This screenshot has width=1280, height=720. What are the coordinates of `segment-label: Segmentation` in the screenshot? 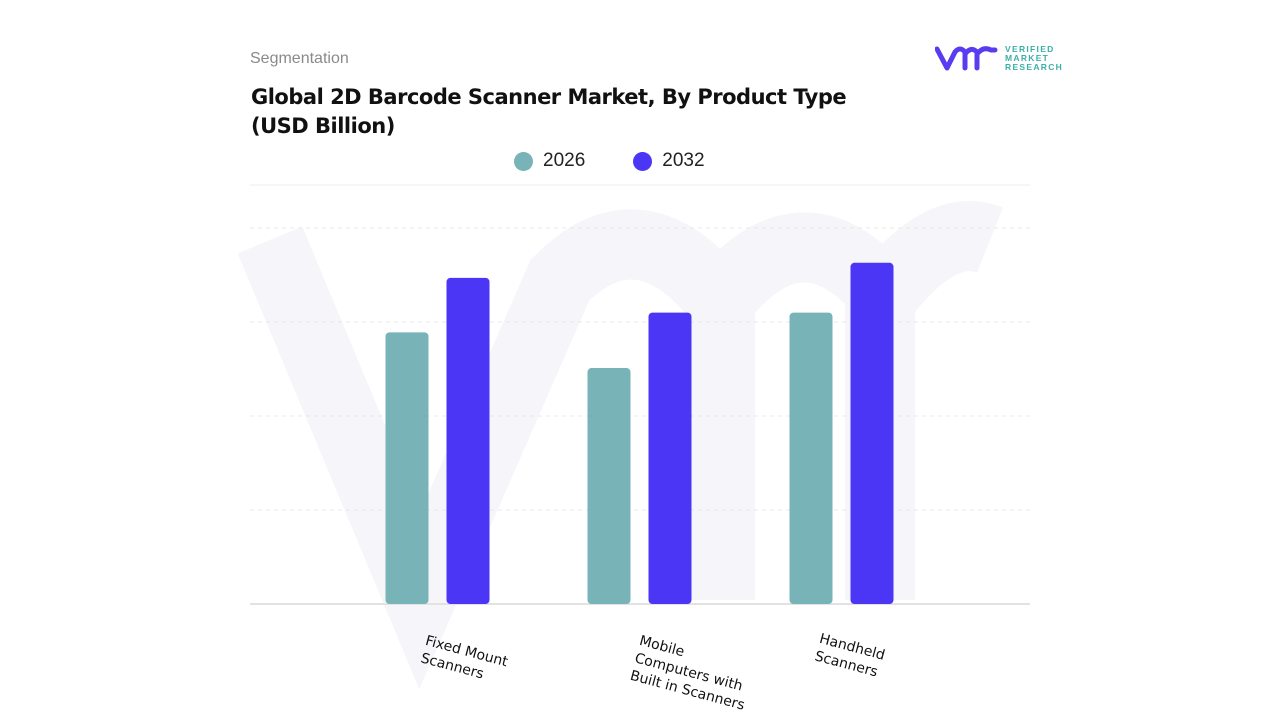 It's located at (299, 58).